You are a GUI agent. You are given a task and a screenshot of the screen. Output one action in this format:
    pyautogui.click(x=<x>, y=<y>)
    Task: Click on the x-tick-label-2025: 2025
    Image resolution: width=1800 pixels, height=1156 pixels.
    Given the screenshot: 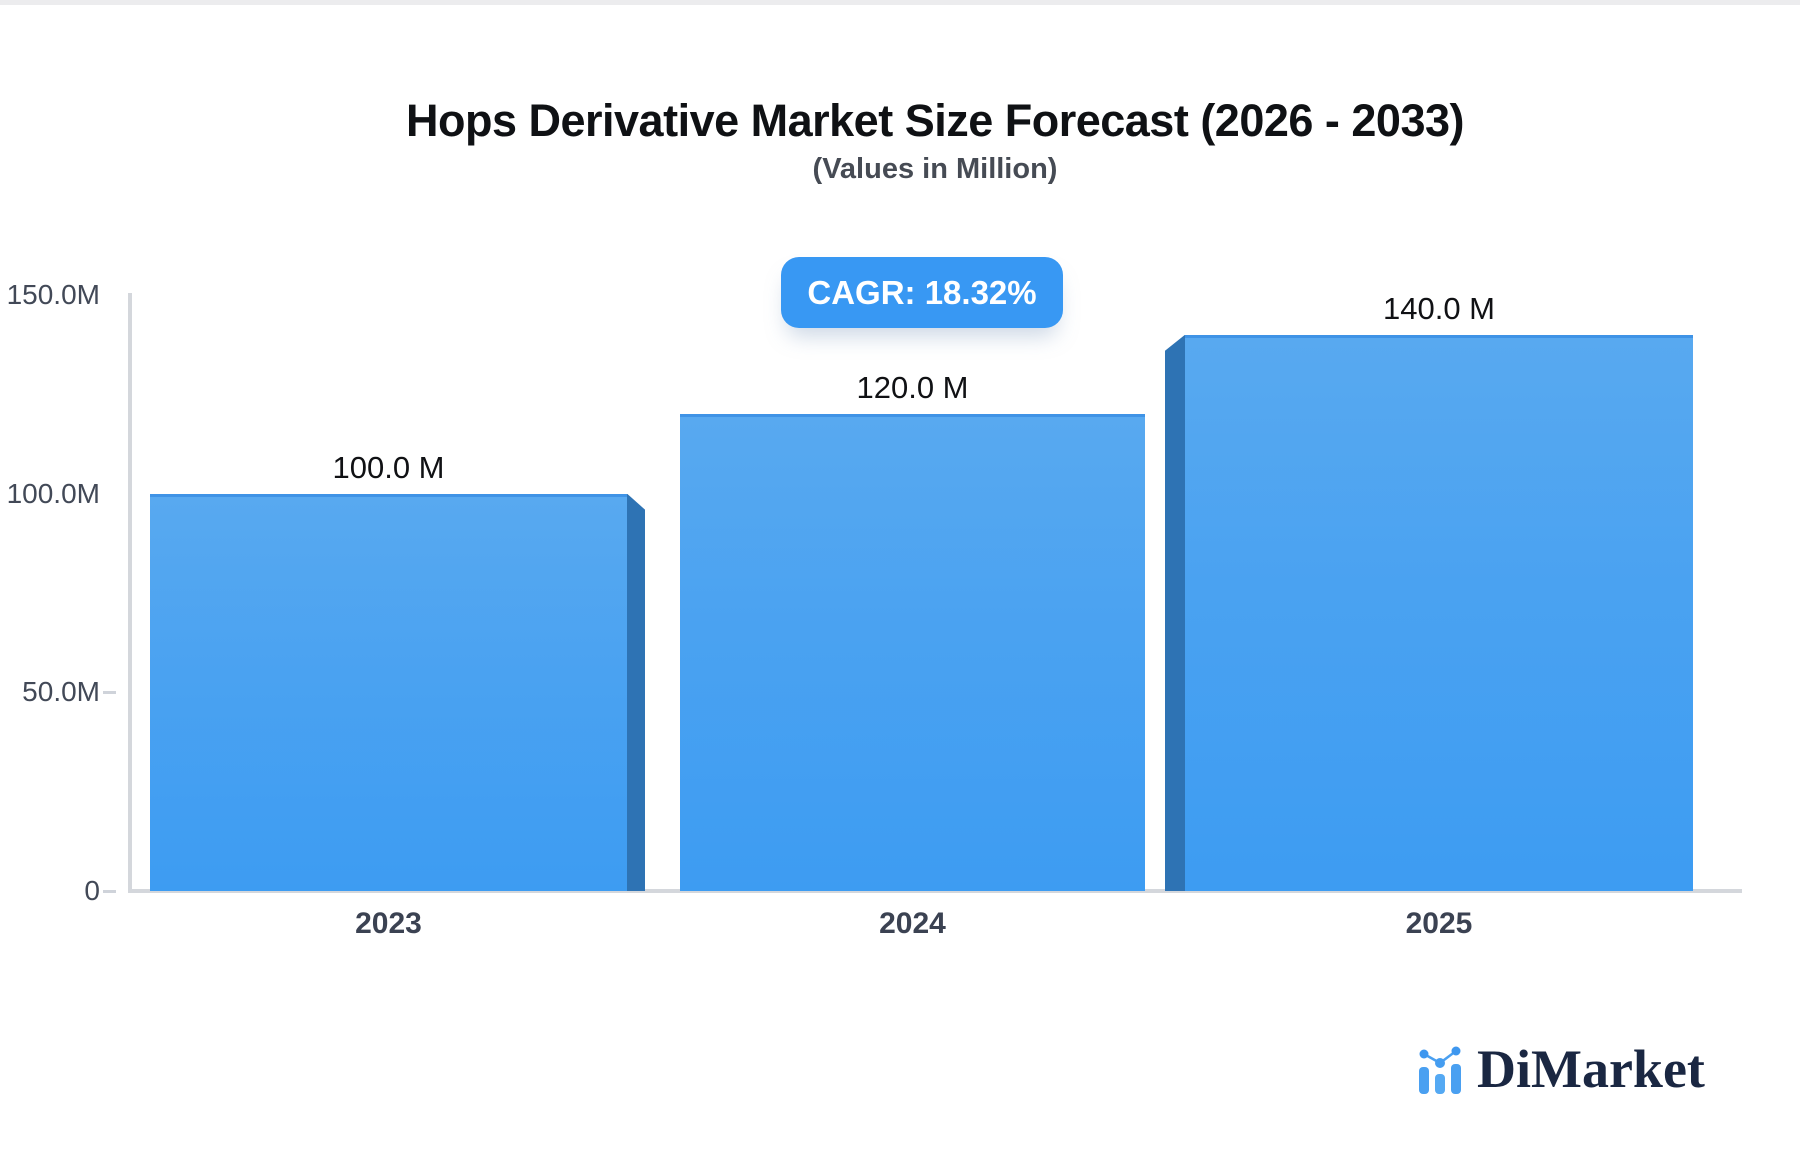 What is the action you would take?
    pyautogui.click(x=1439, y=923)
    